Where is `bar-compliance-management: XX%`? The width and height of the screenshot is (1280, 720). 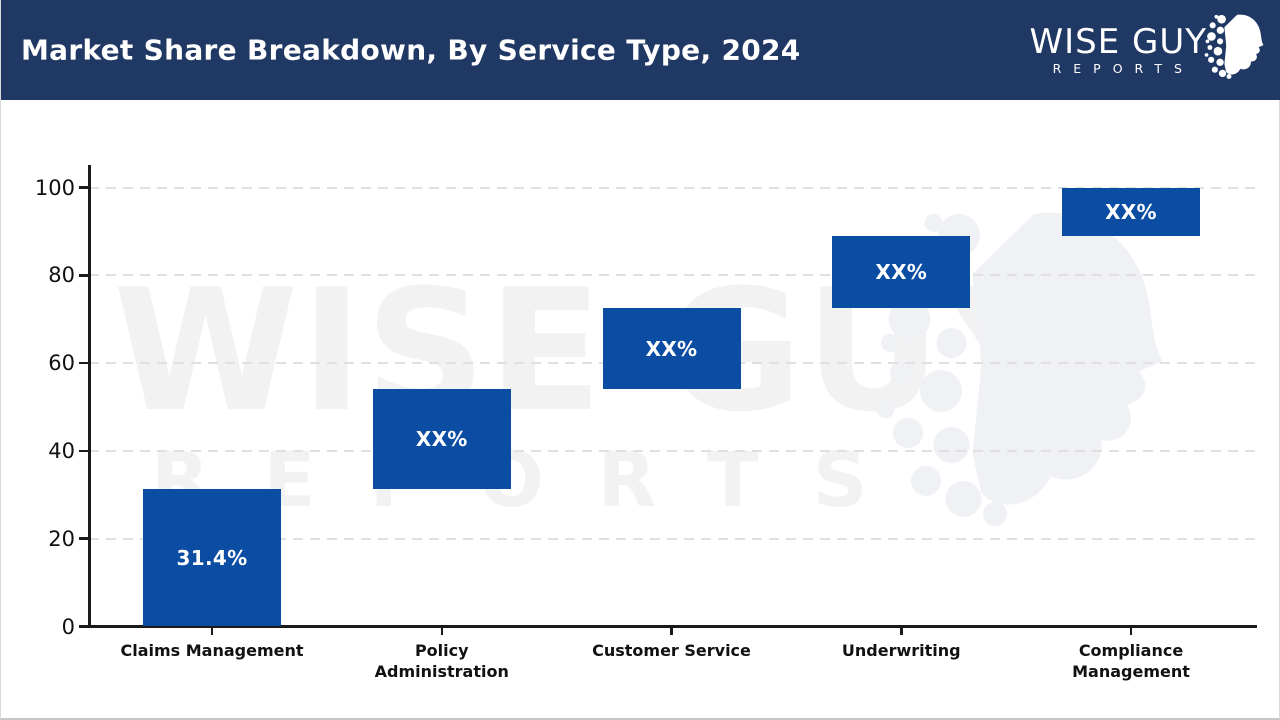
bar-compliance-management: XX% is located at coordinates (1131, 211).